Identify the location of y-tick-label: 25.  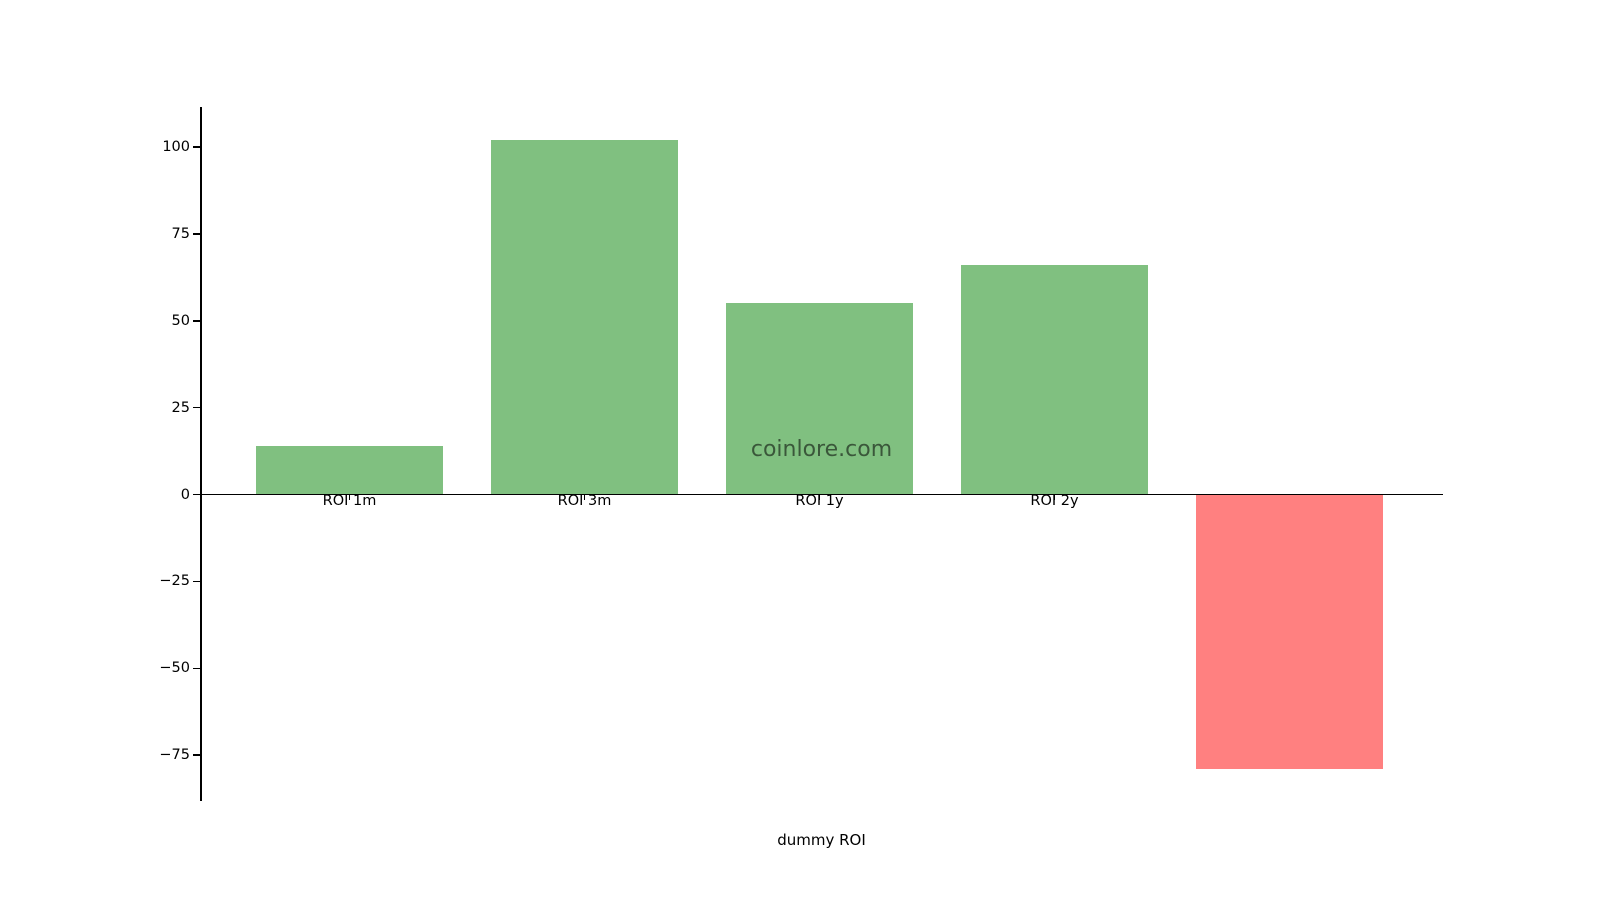
(180, 407).